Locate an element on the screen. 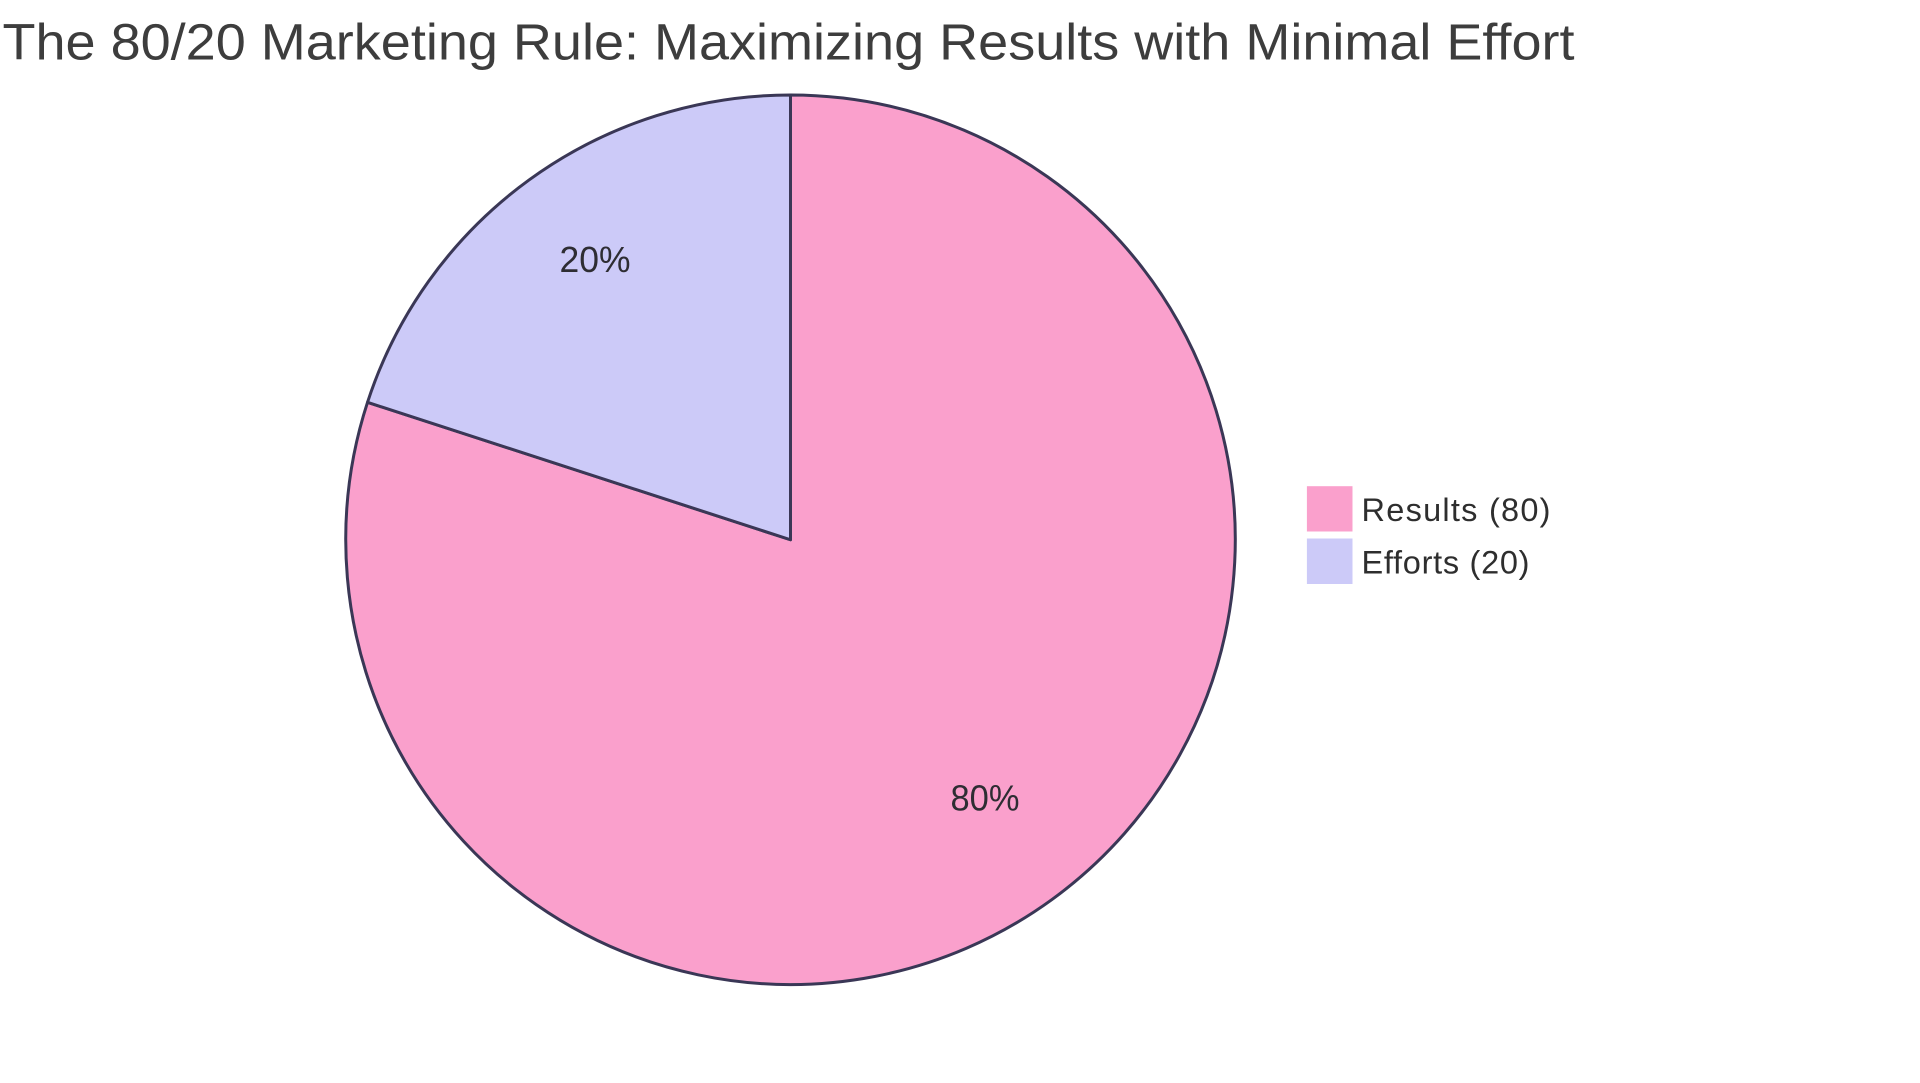 The width and height of the screenshot is (1920, 1083). svg-text: Results (80) is located at coordinates (1456, 510).